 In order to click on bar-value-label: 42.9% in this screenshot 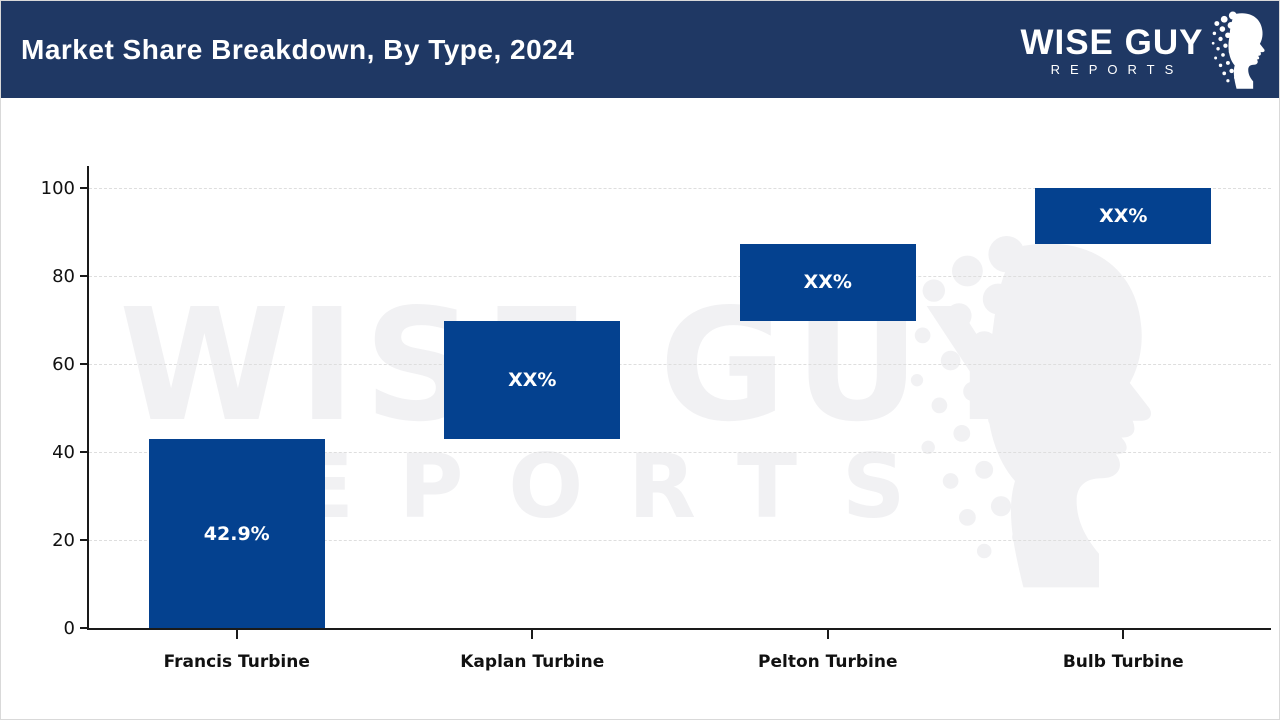, I will do `click(236, 533)`.